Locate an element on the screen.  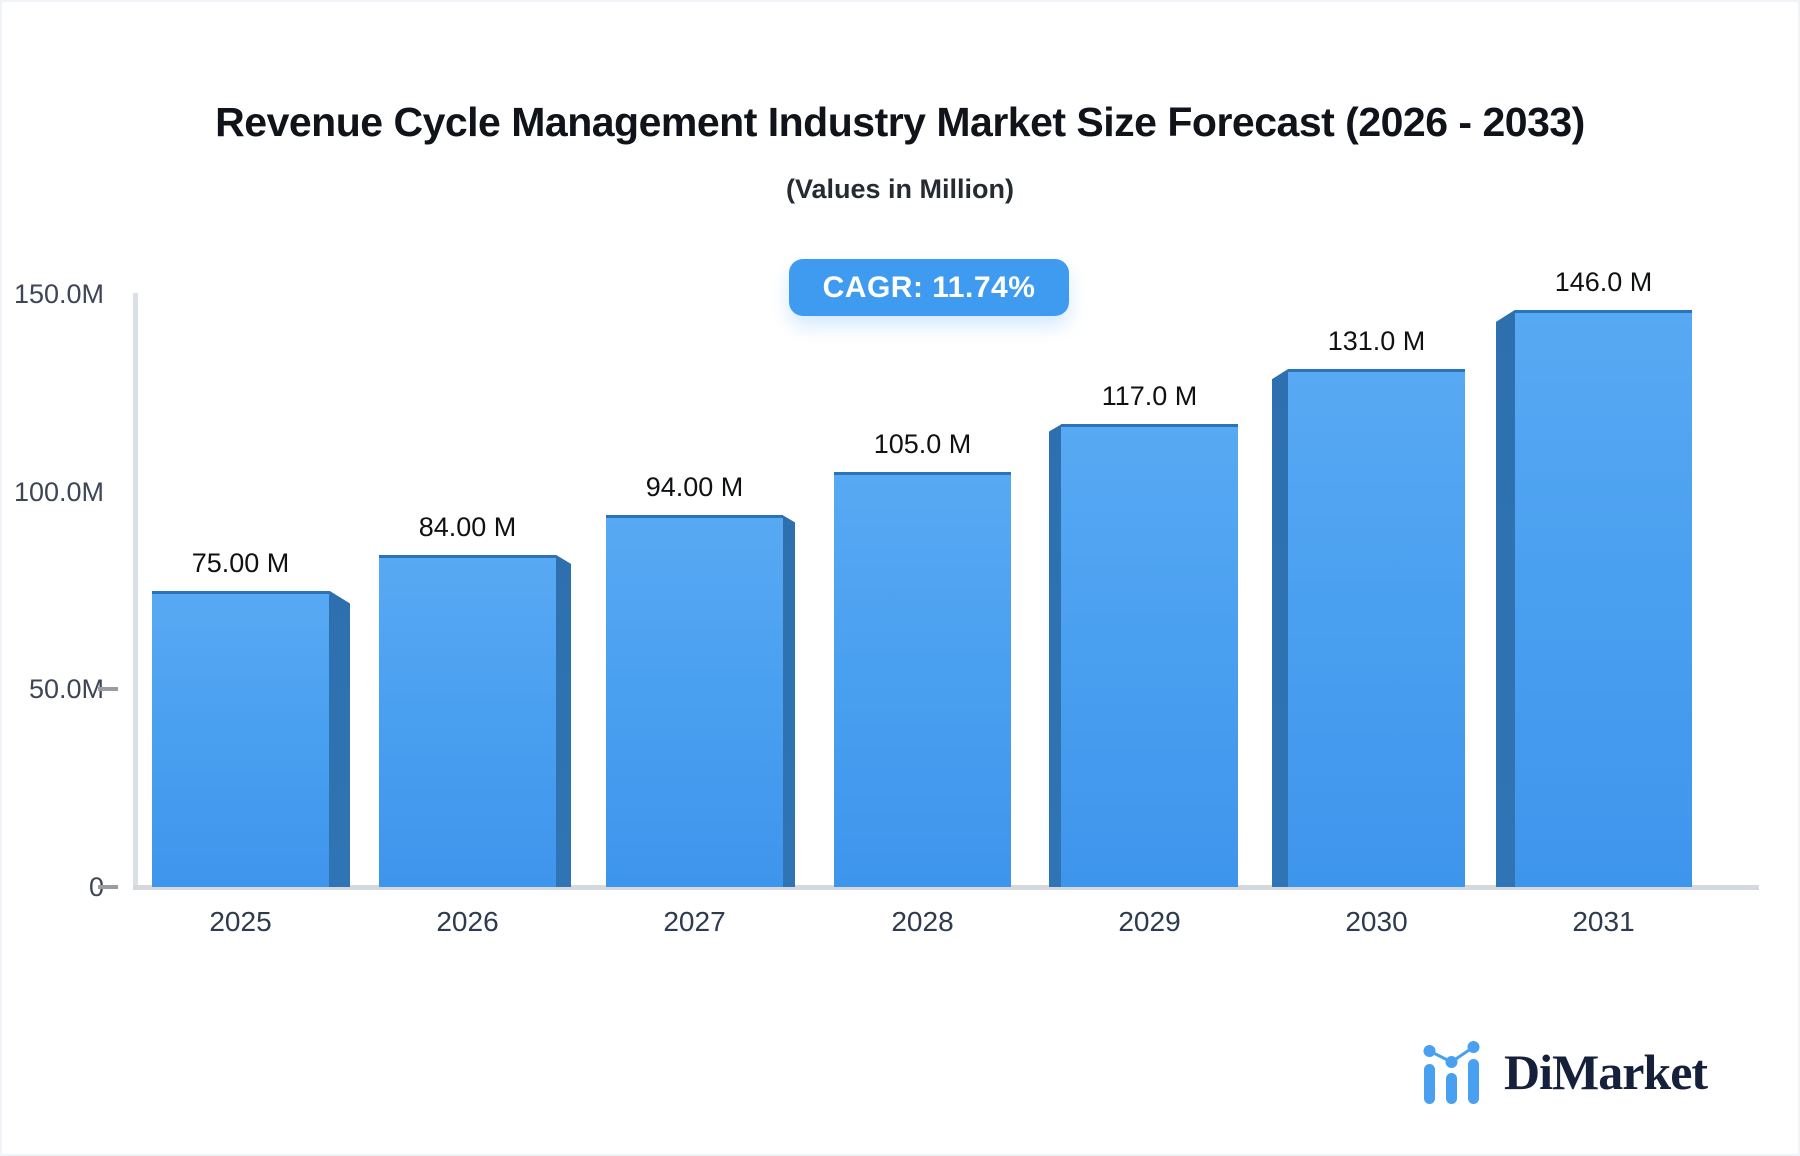
bar-2031 is located at coordinates (1603, 598).